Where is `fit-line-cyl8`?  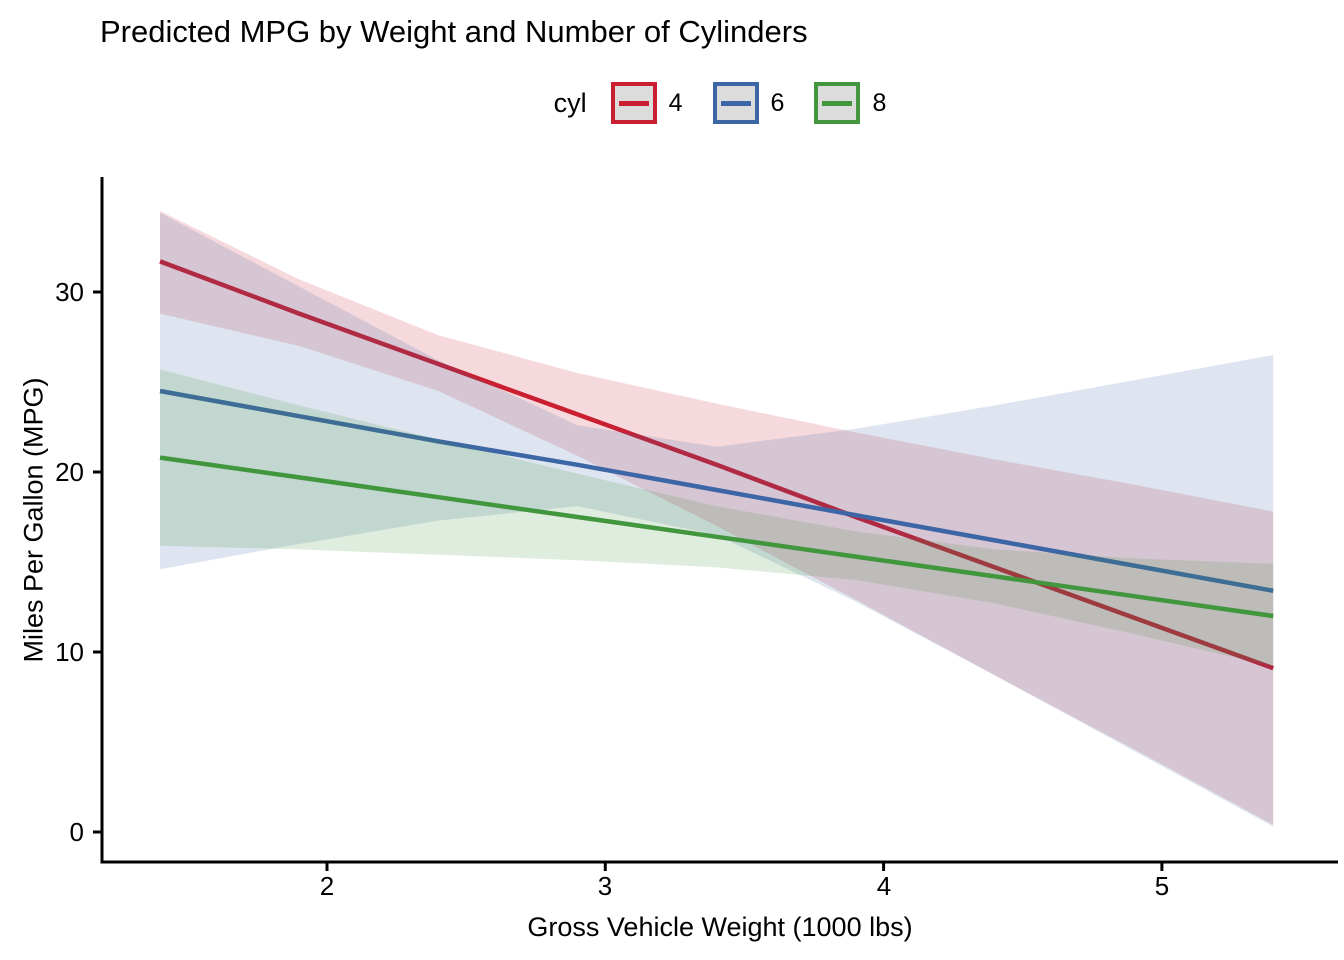 fit-line-cyl8 is located at coordinates (716, 537).